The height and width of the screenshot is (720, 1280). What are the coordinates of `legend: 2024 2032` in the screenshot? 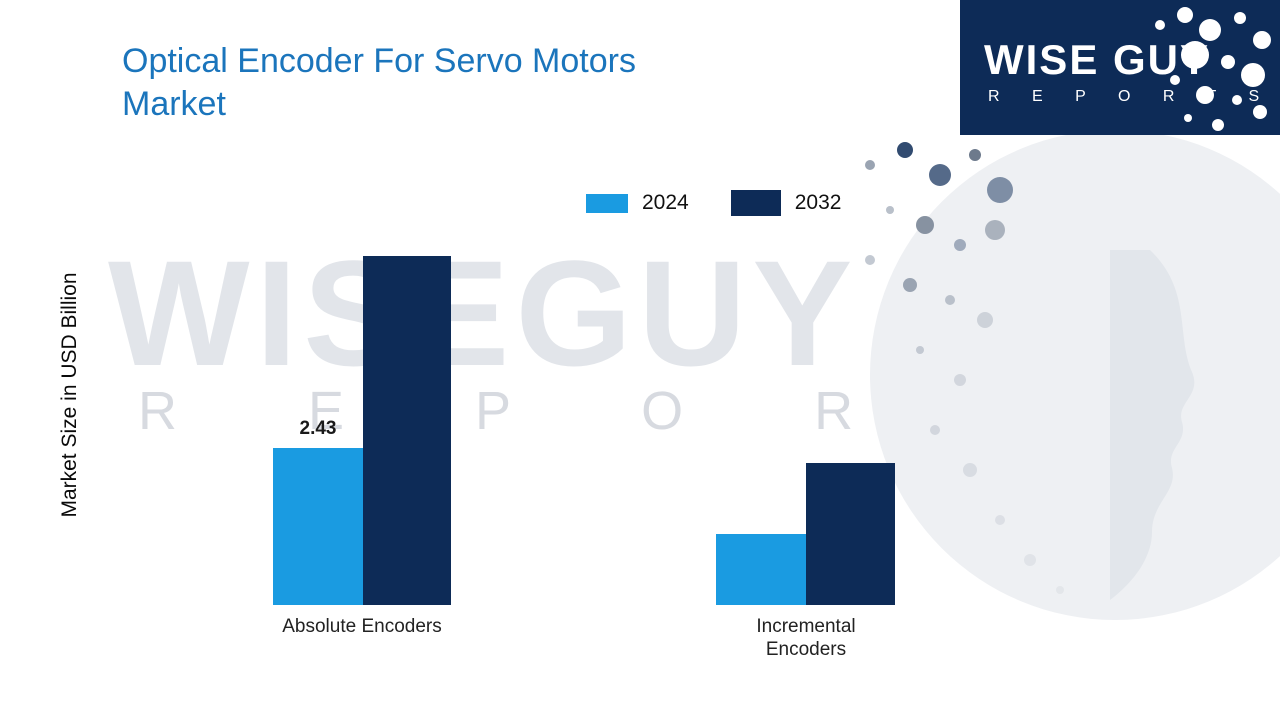 It's located at (713, 203).